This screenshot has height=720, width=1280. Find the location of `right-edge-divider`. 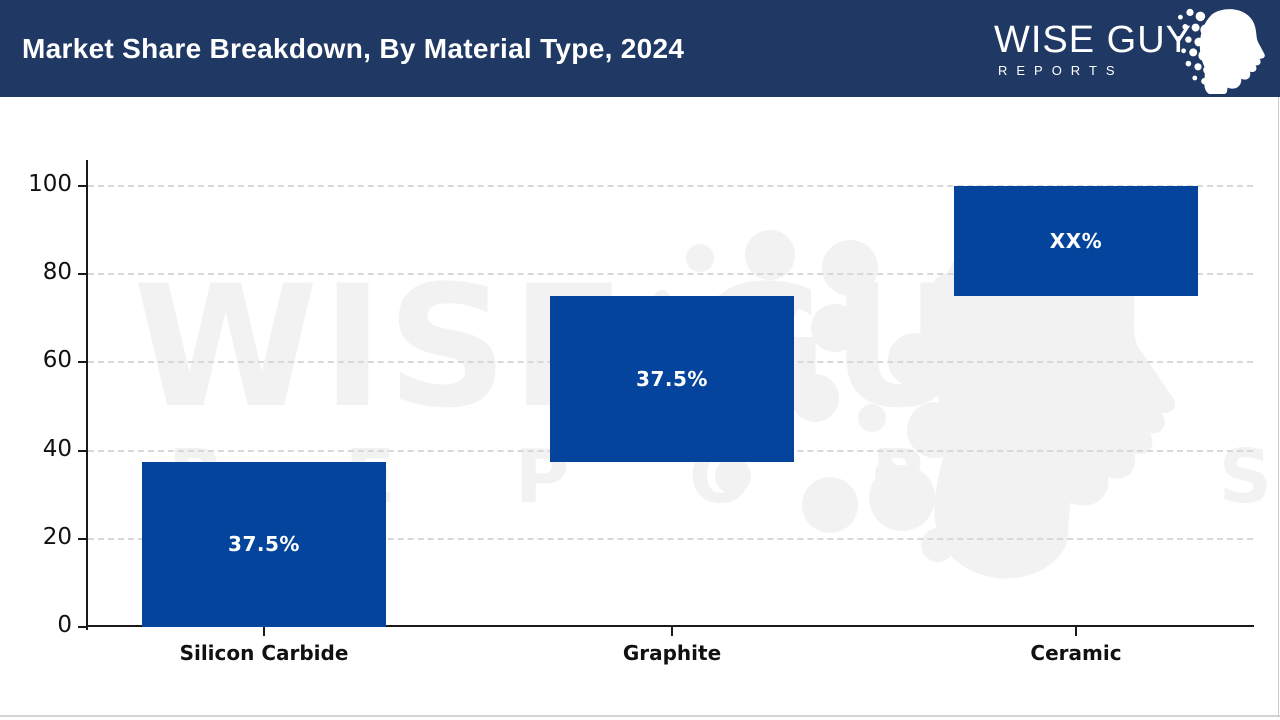

right-edge-divider is located at coordinates (1278, 407).